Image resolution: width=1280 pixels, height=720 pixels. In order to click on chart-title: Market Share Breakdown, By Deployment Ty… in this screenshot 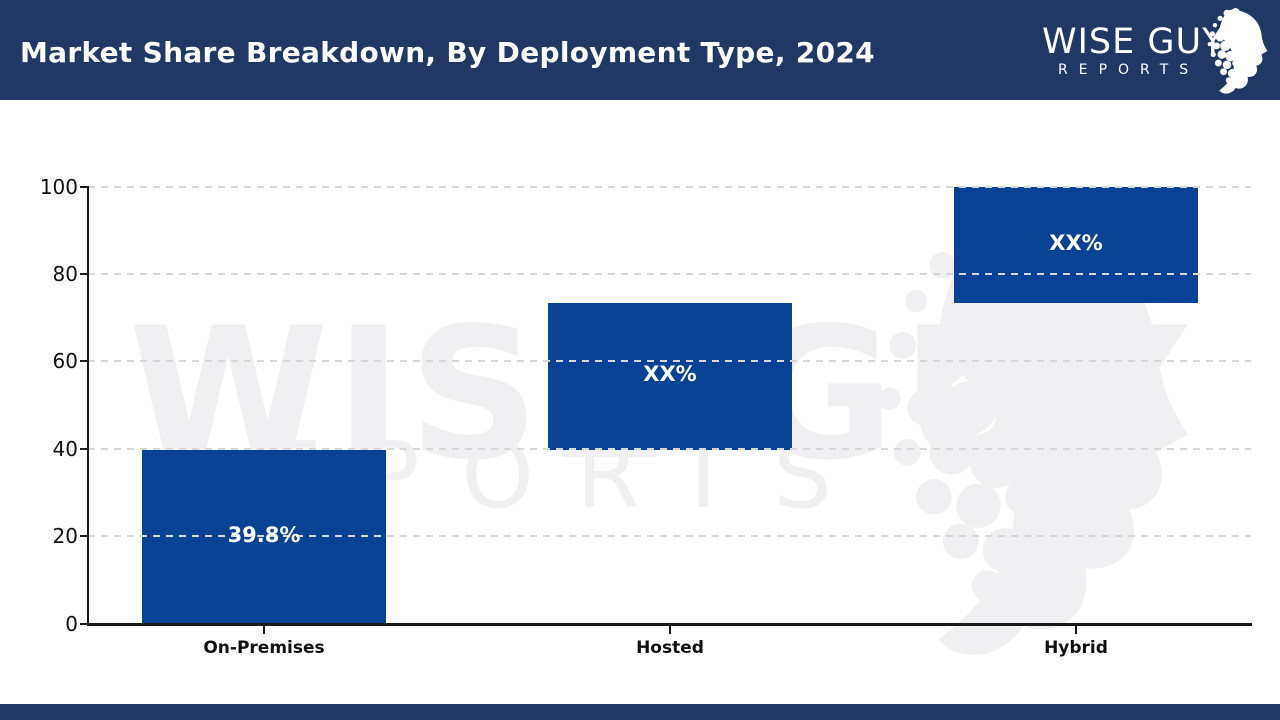, I will do `click(447, 52)`.